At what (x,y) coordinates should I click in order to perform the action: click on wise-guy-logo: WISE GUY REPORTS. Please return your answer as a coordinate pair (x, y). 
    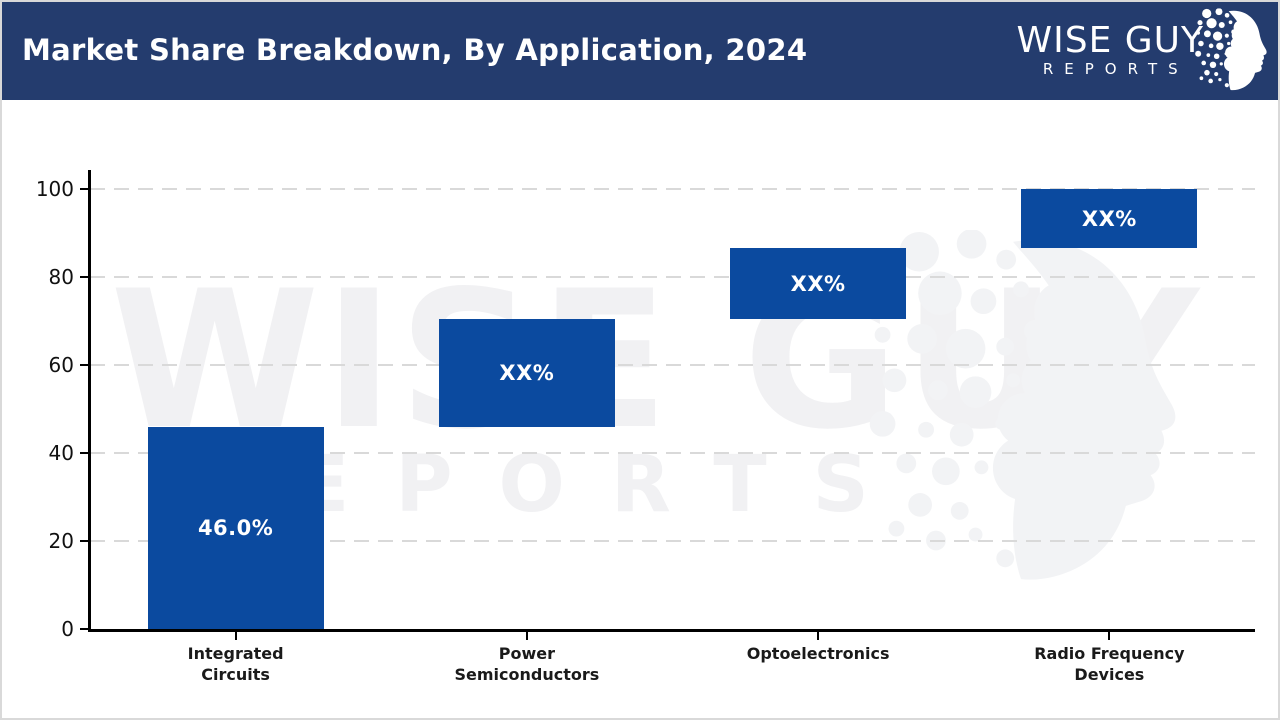
    Looking at the image, I should click on (1143, 50).